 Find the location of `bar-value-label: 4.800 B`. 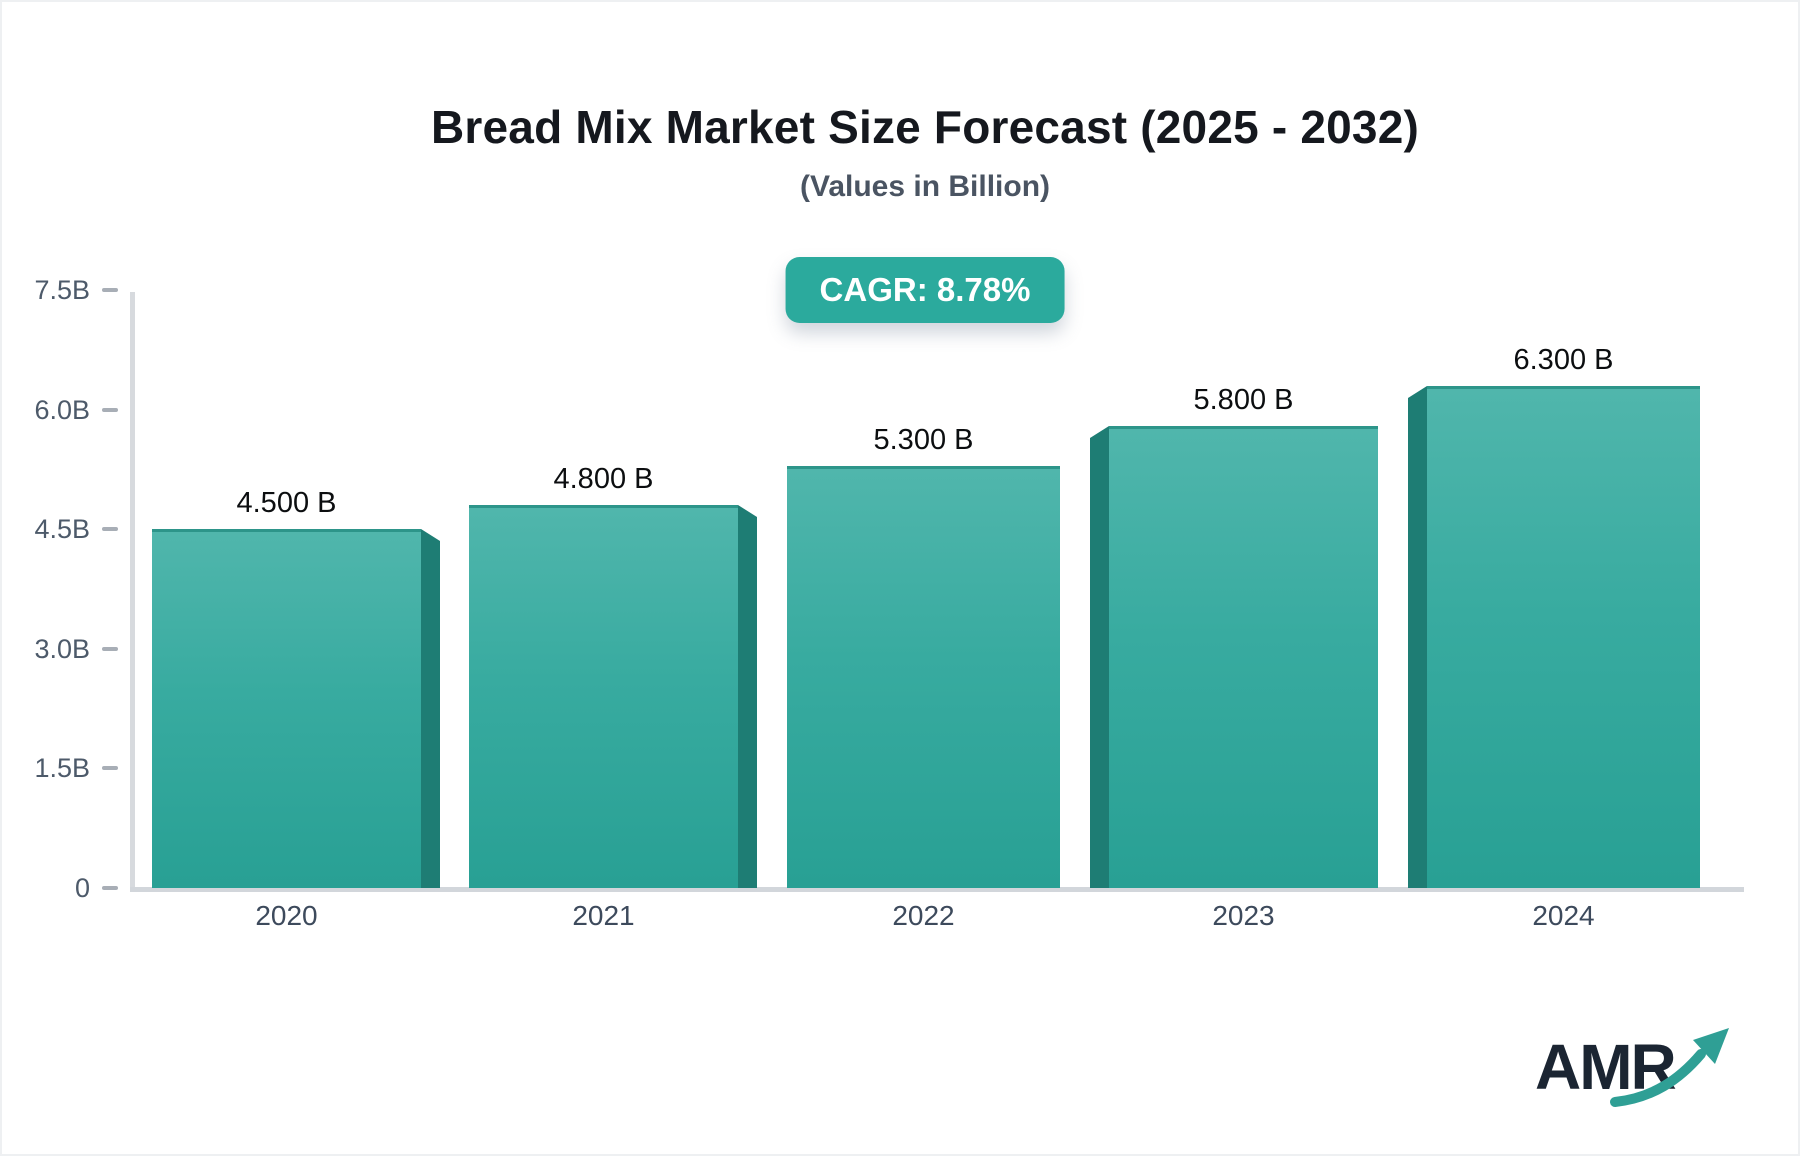

bar-value-label: 4.800 B is located at coordinates (603, 479).